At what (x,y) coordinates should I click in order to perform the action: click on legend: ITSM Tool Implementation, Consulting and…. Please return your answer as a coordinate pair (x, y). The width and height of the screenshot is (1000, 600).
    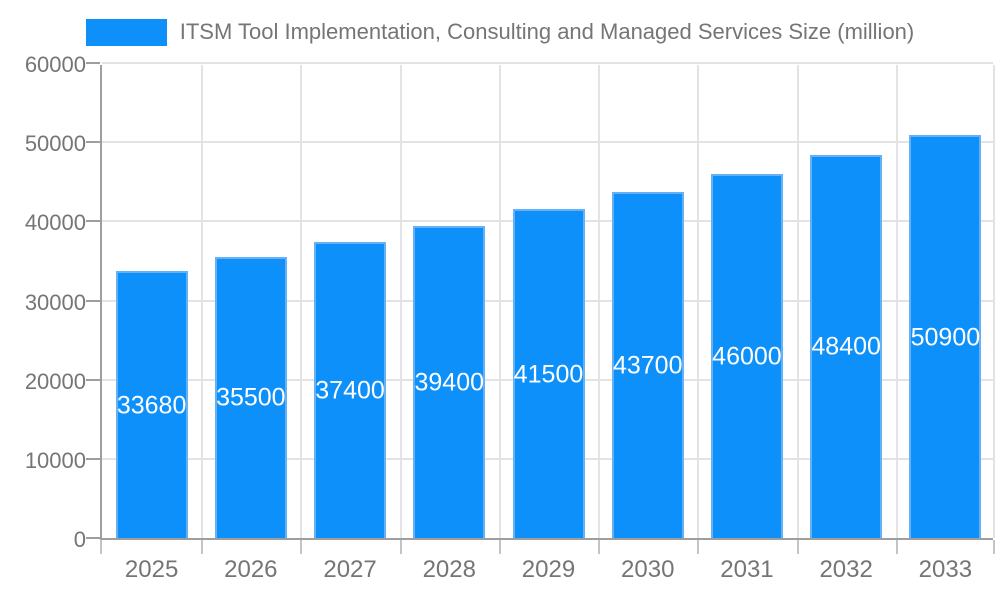
    Looking at the image, I should click on (500, 32).